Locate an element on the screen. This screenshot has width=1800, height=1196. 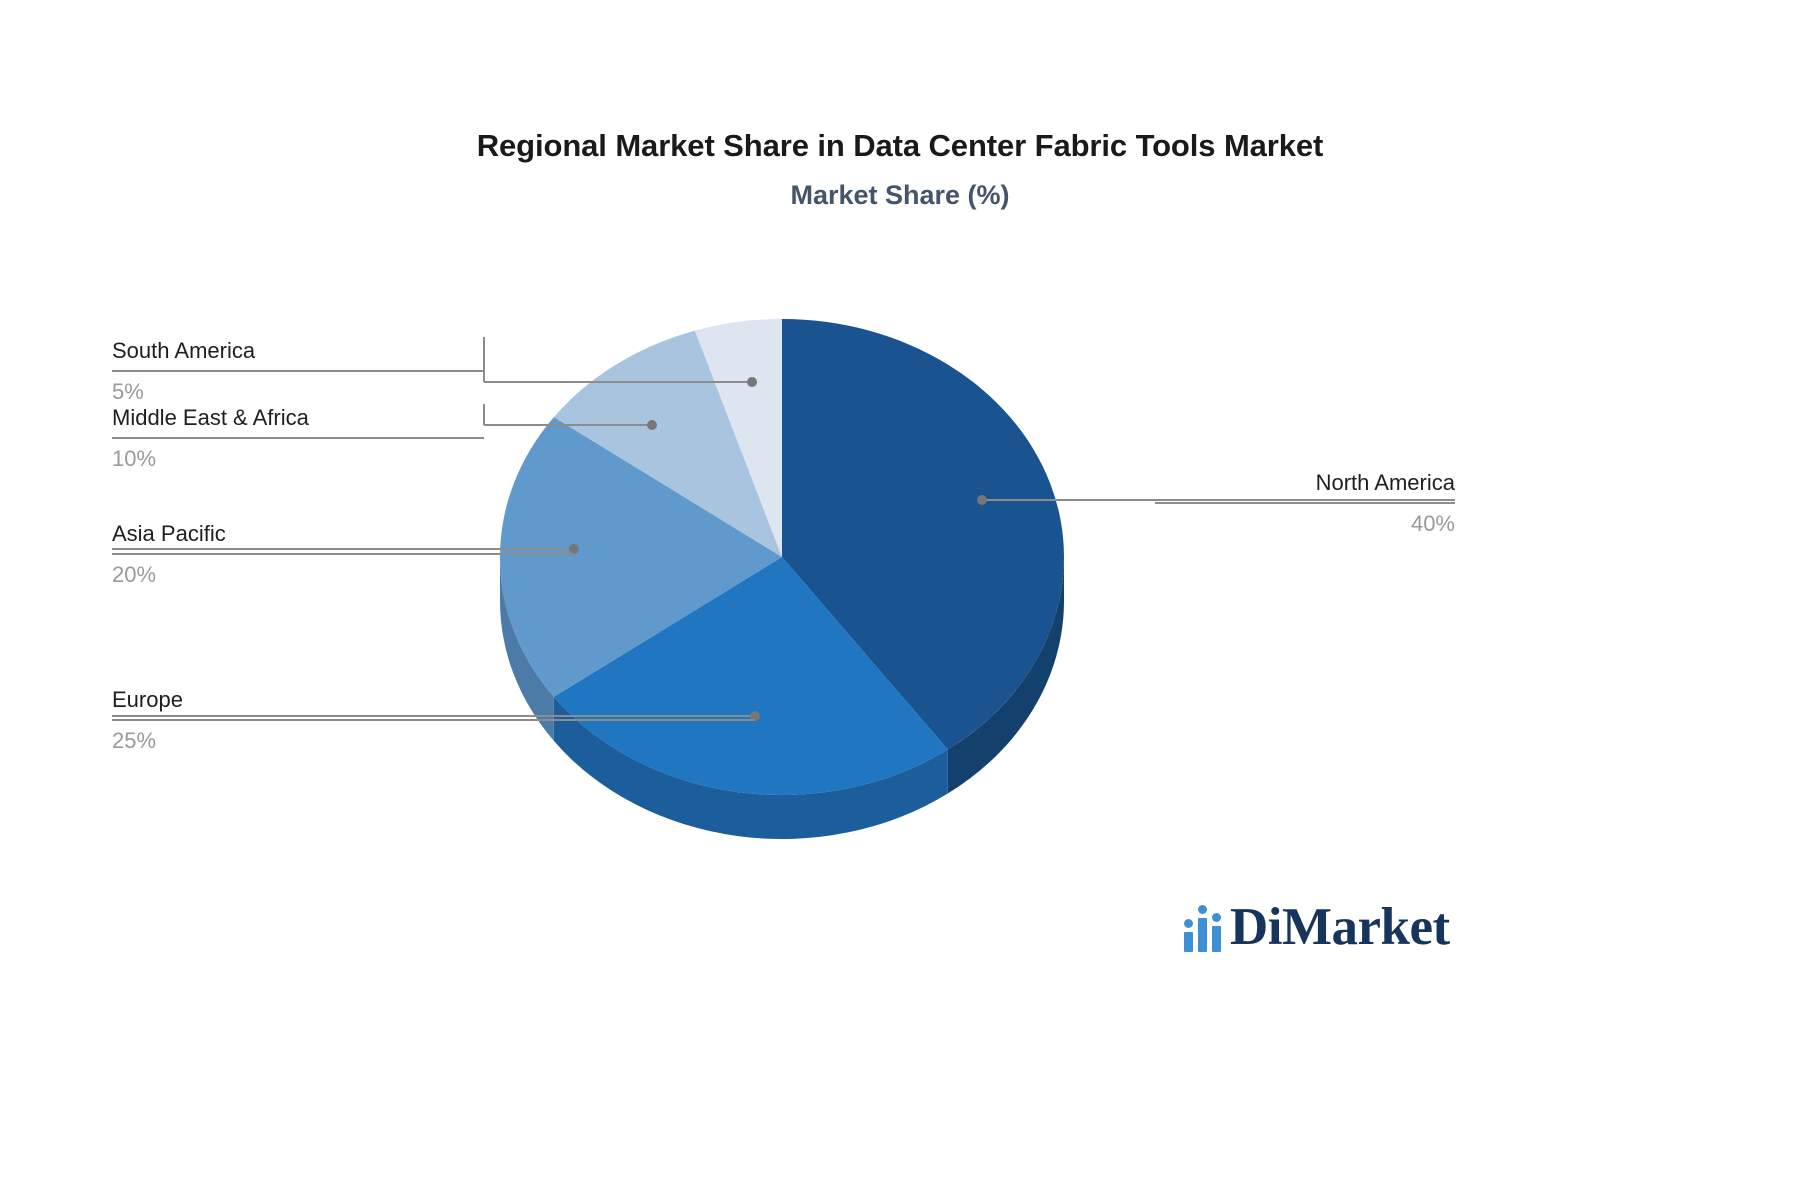
callout-europe: Europe 25% is located at coordinates (433, 720).